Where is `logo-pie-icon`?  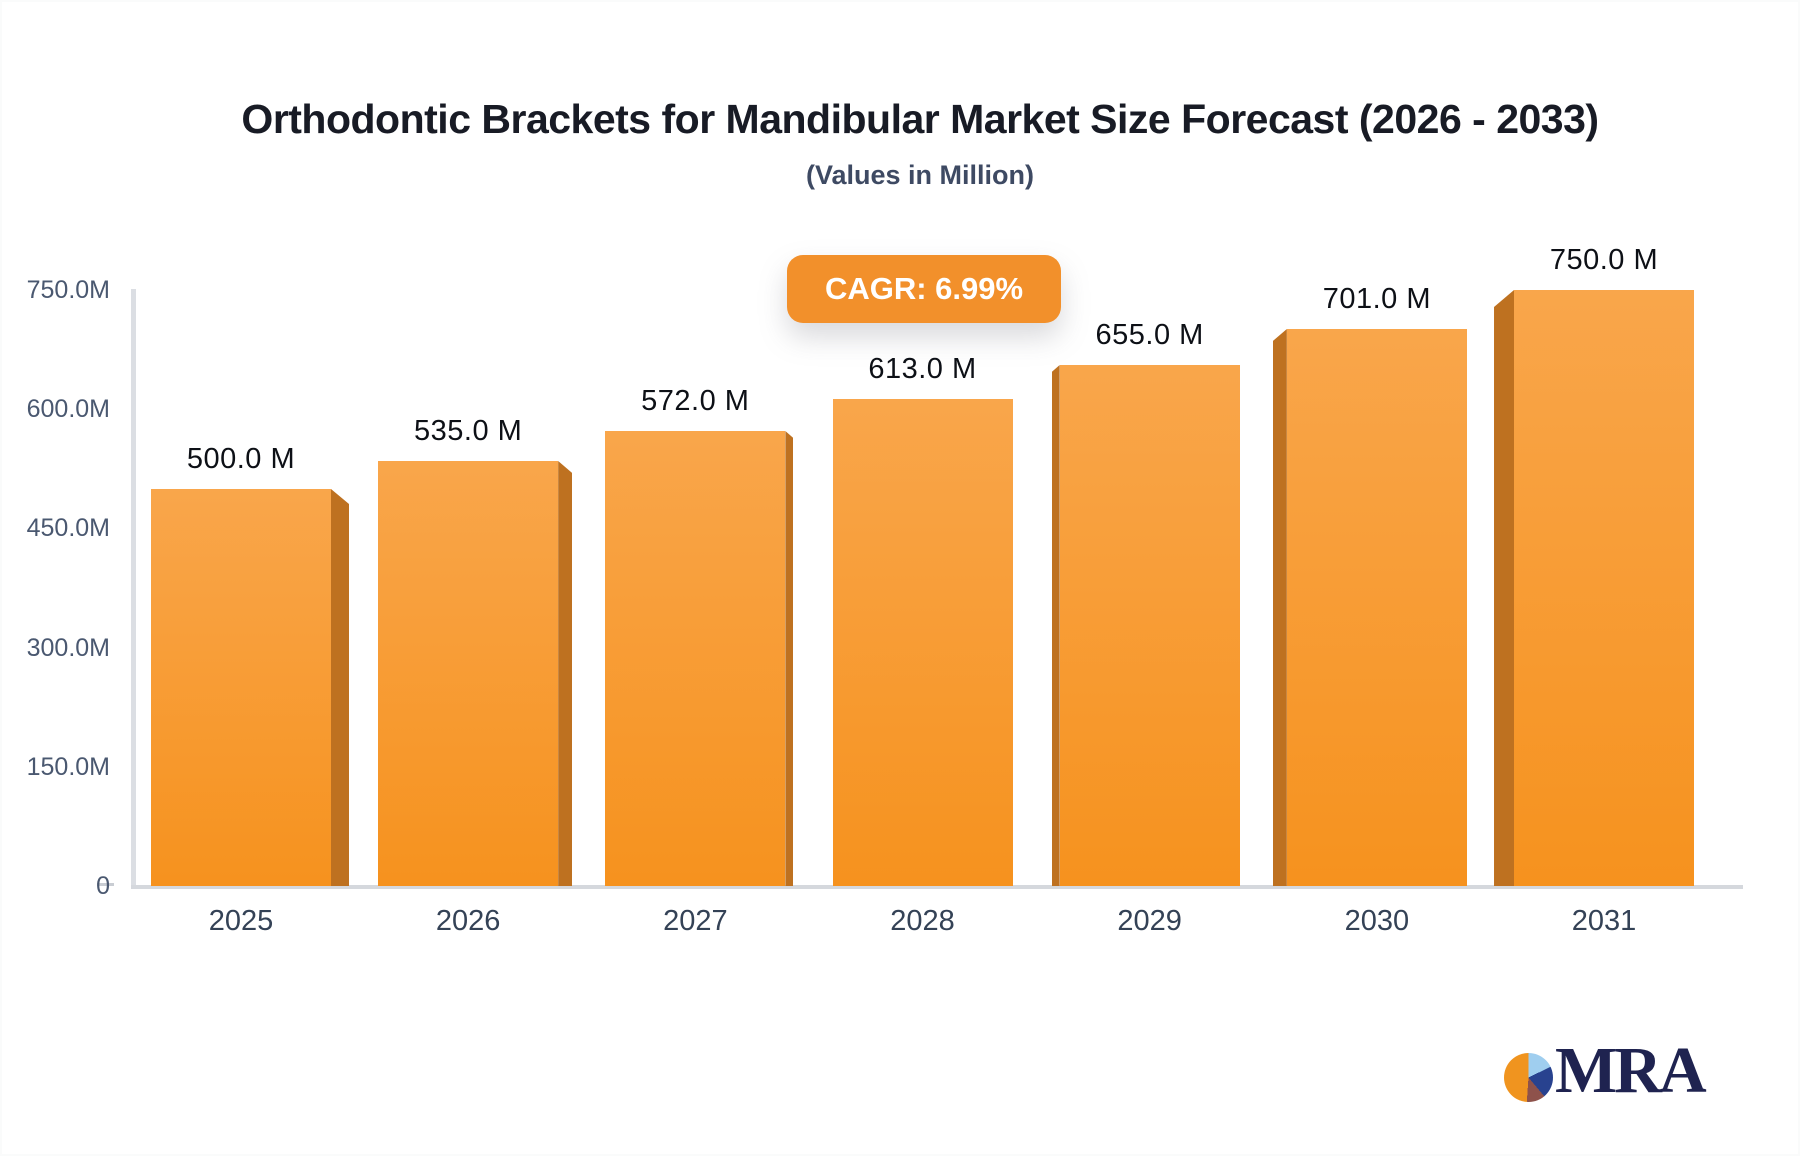 logo-pie-icon is located at coordinates (1528, 1077).